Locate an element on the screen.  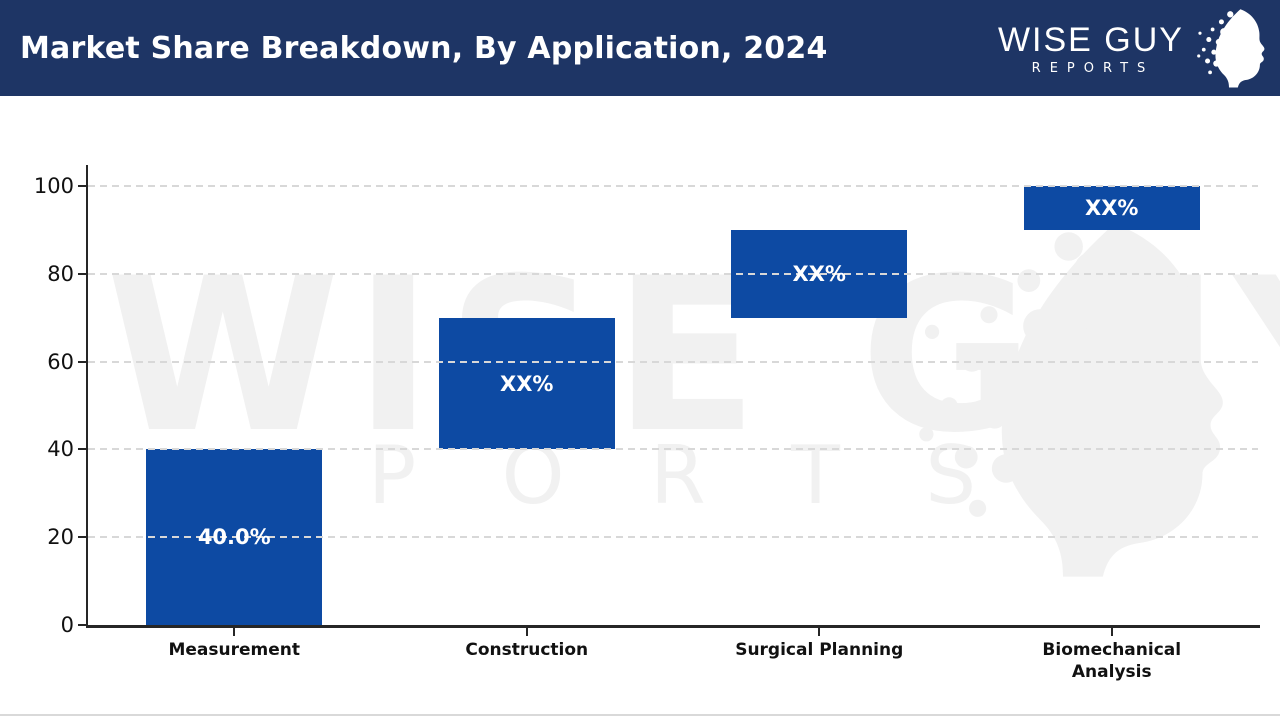
brand-logo: WISE GUY REPORTS is located at coordinates (1134, 49).